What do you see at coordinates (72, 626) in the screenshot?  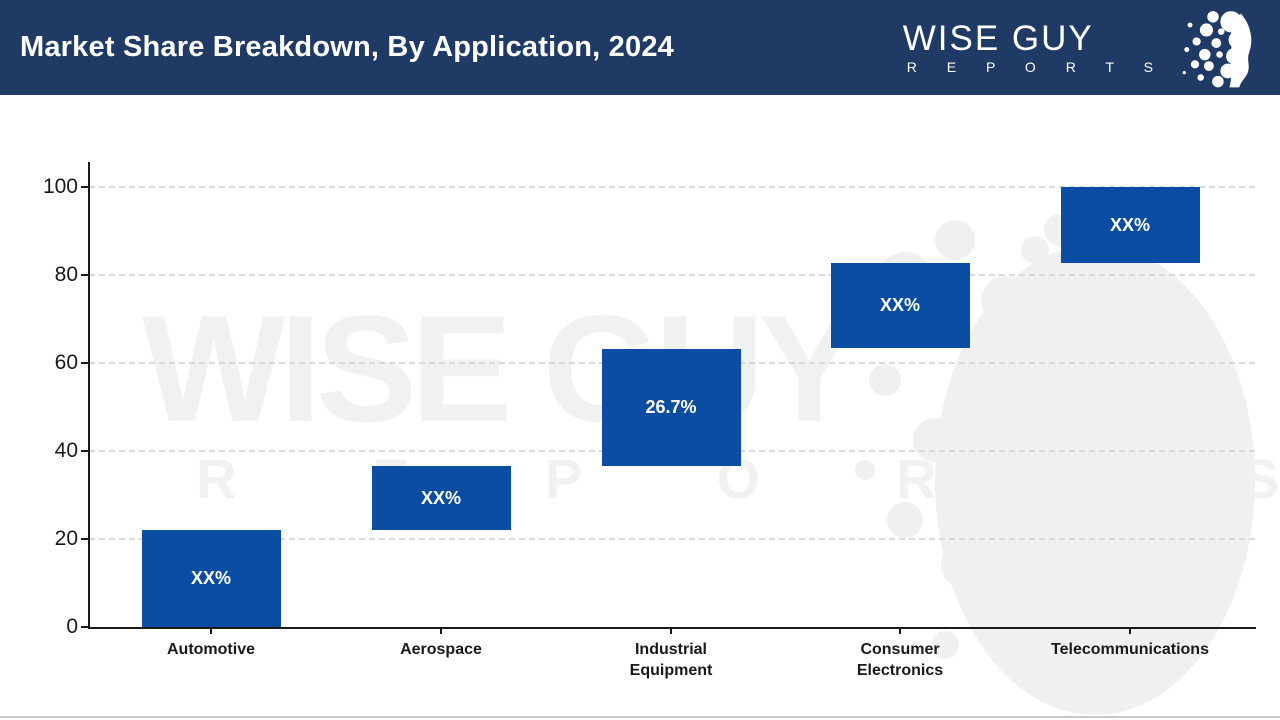 I see `y-tick-label-0: 0` at bounding box center [72, 626].